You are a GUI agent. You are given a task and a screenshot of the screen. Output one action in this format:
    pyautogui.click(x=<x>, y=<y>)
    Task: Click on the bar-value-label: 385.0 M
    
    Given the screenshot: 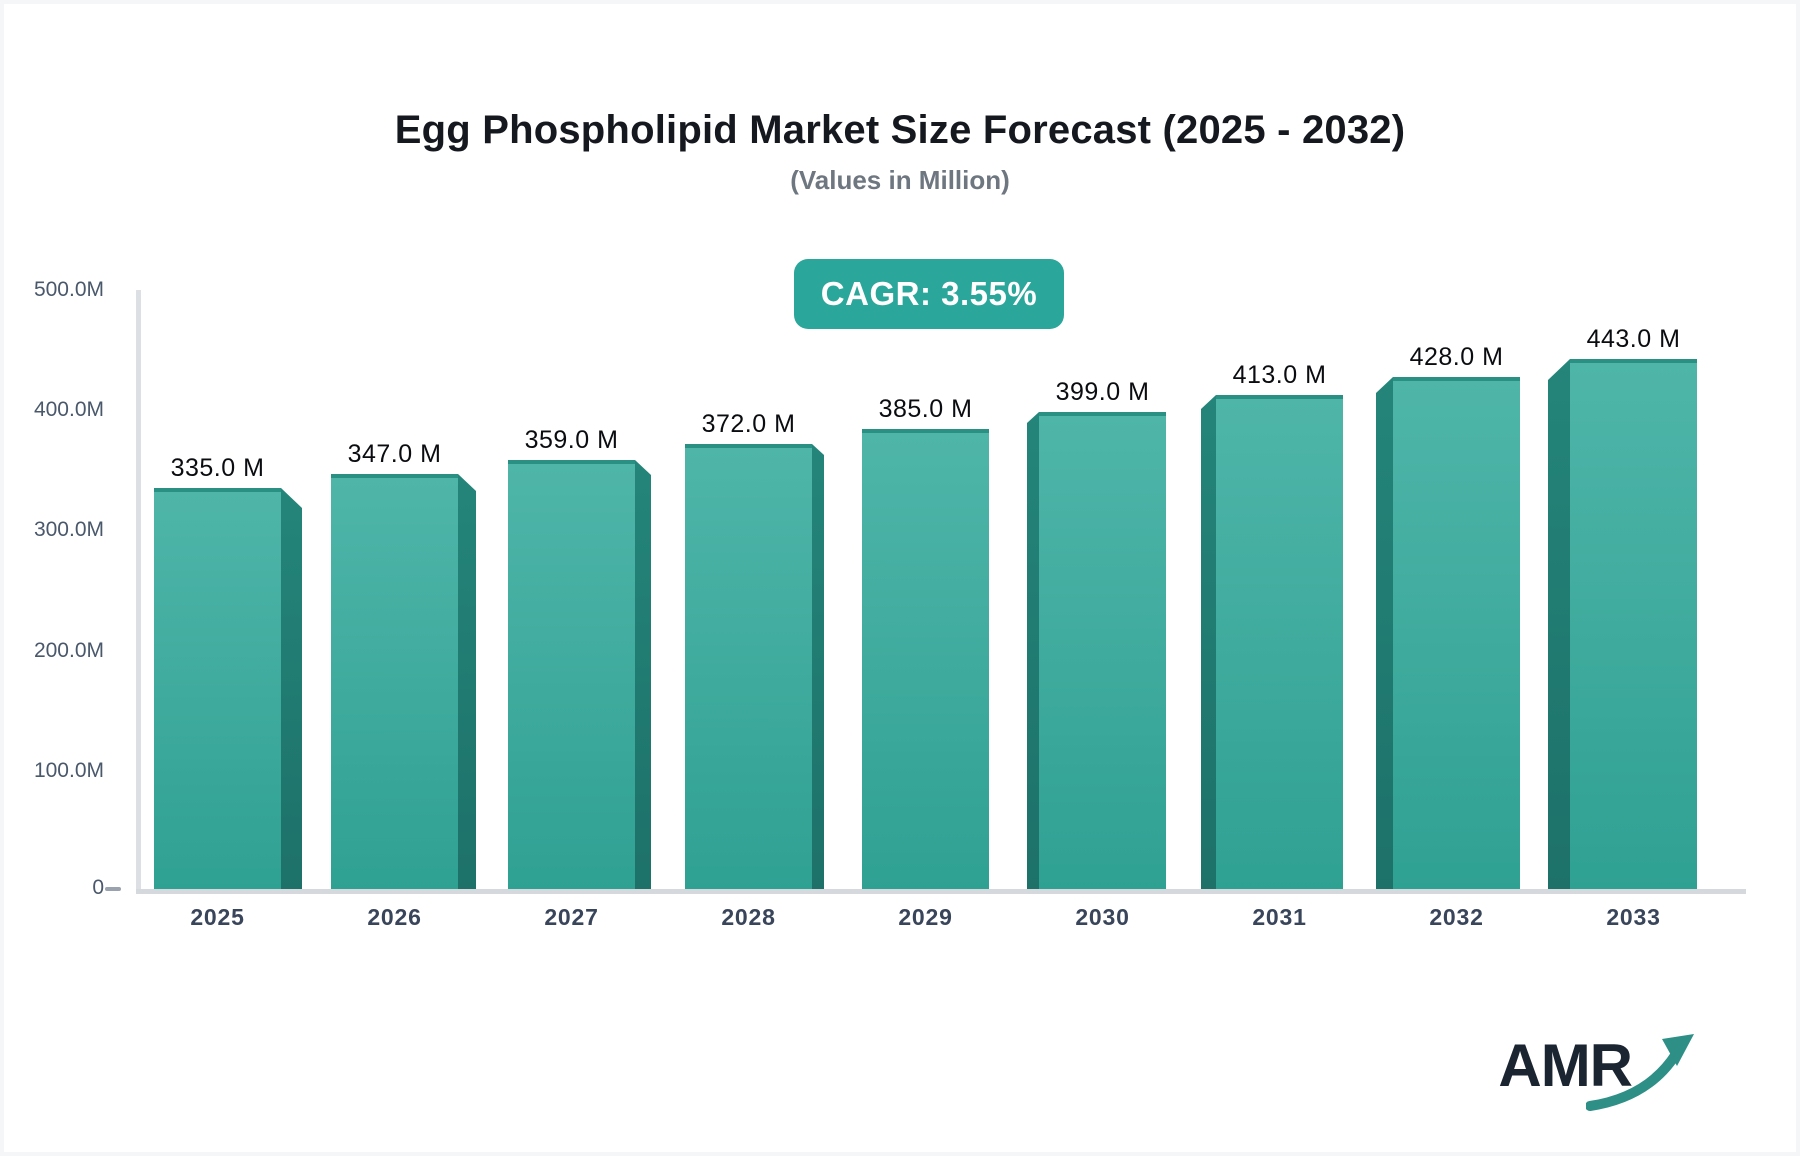 What is the action you would take?
    pyautogui.click(x=925, y=409)
    